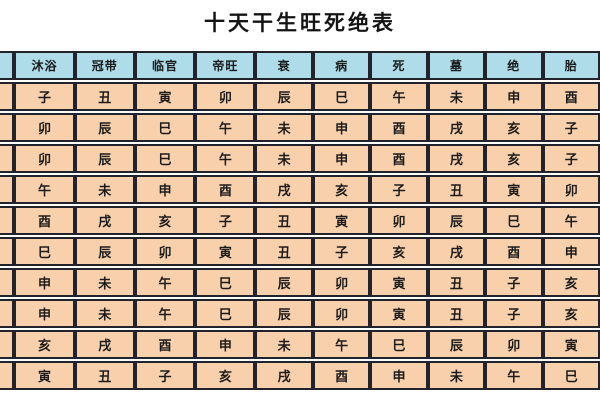 The height and width of the screenshot is (400, 600). Describe the element at coordinates (104, 65) in the screenshot. I see `column-header: 冠带` at that location.